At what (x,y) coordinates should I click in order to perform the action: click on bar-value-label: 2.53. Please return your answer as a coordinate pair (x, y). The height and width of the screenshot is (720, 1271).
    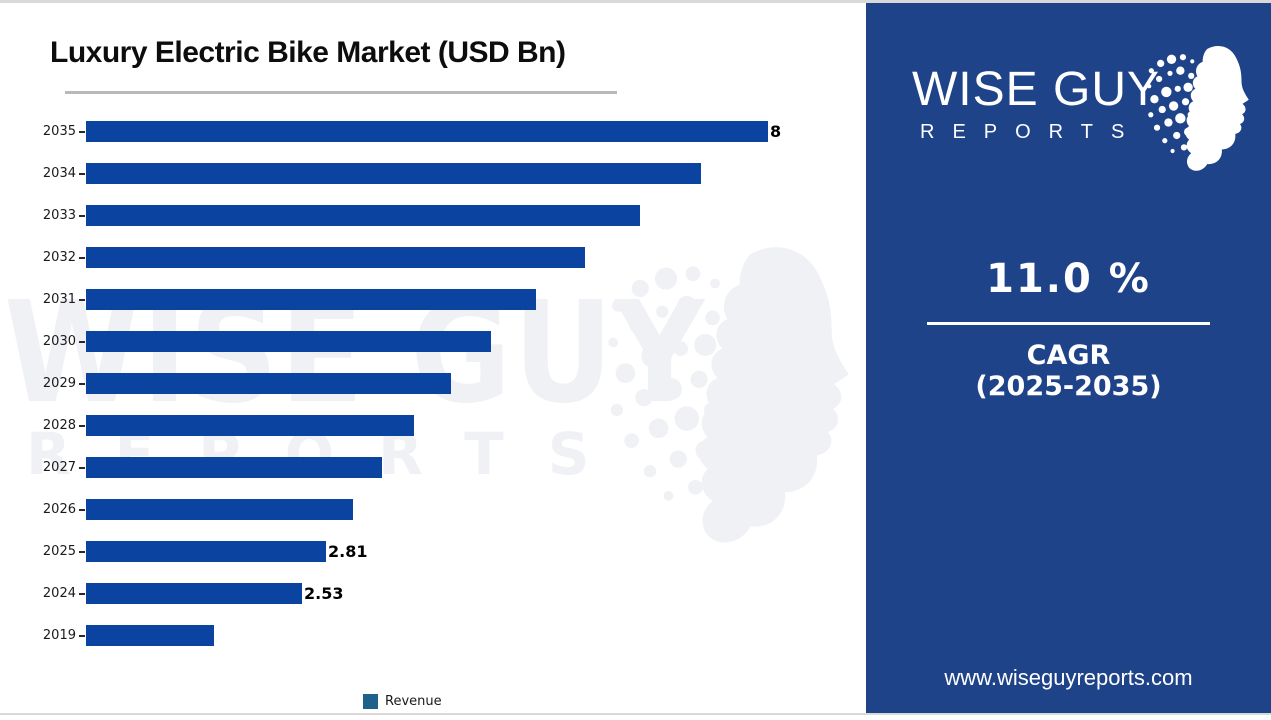
    Looking at the image, I should click on (324, 593).